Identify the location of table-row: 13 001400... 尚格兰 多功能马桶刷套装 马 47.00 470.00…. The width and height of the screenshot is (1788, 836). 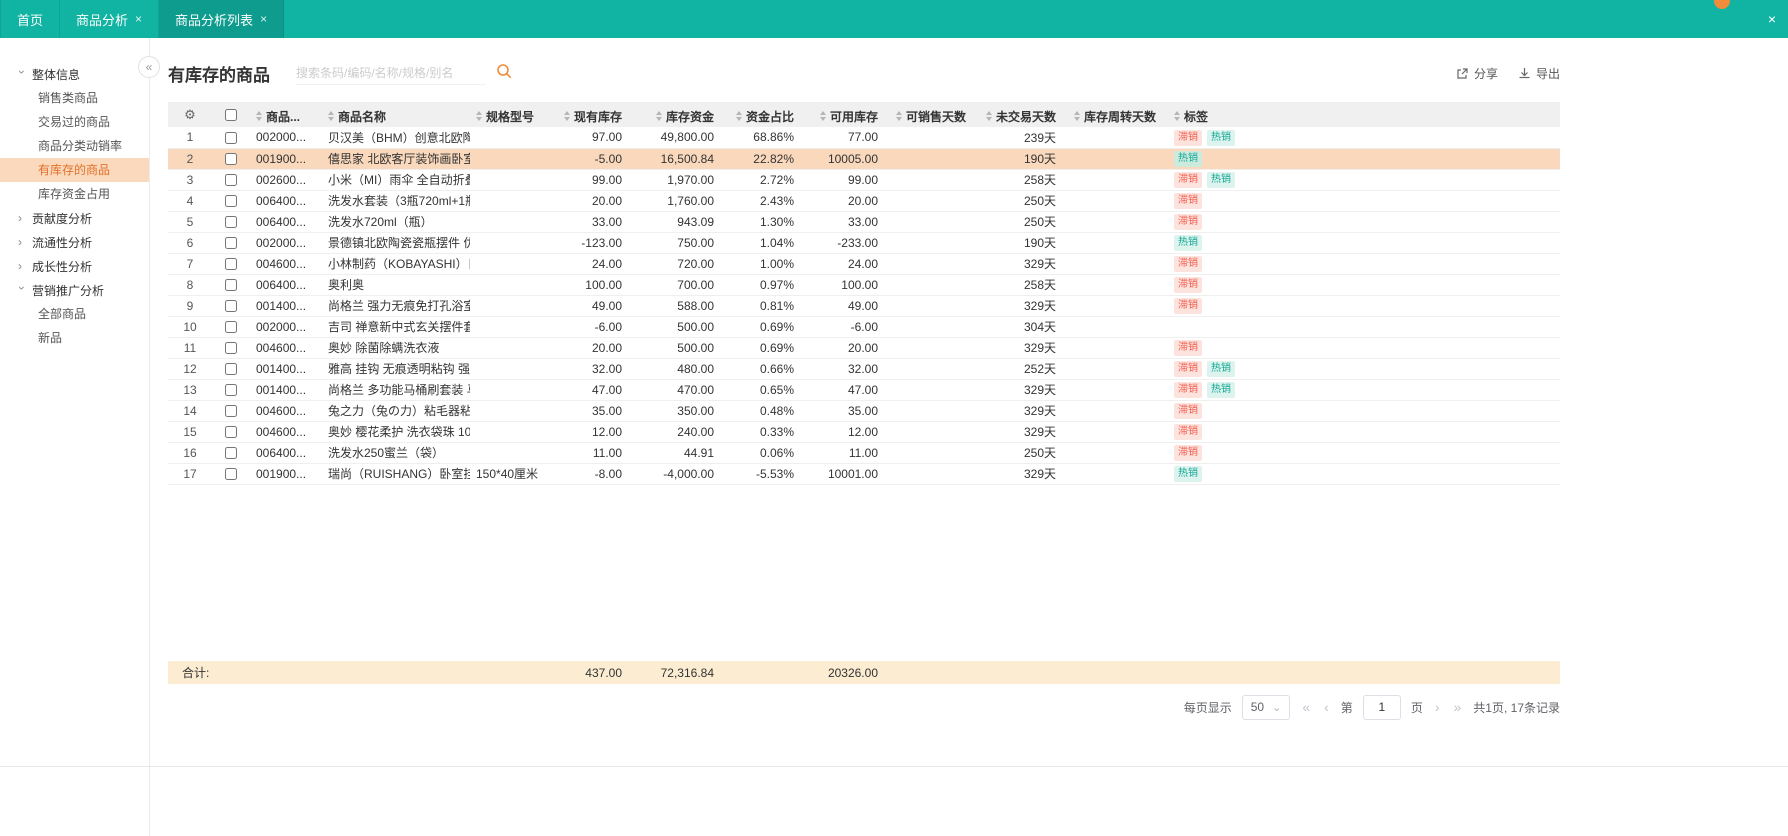
(864, 390).